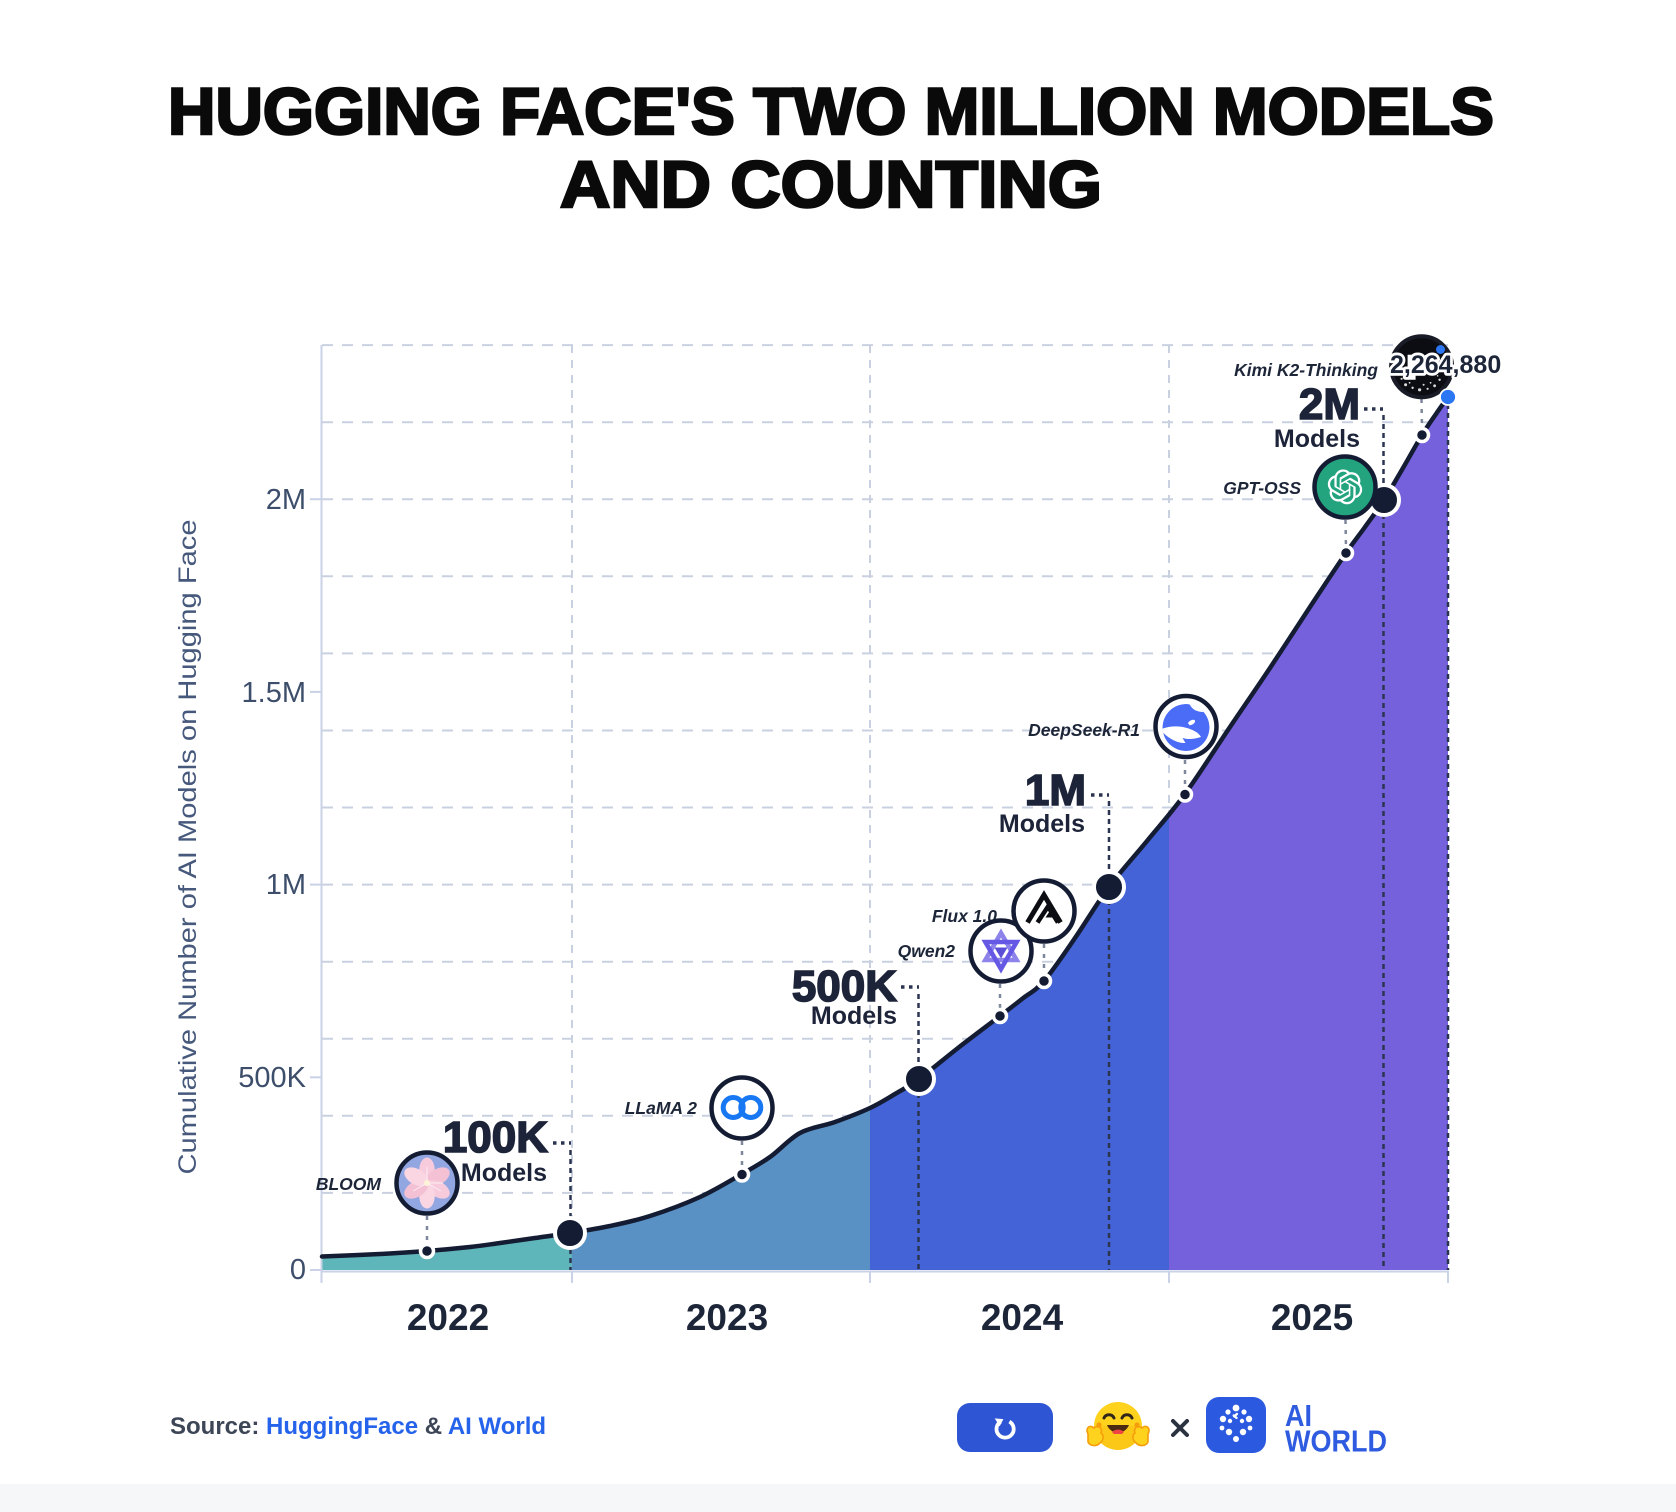 Image resolution: width=1676 pixels, height=1512 pixels. What do you see at coordinates (727, 1317) in the screenshot?
I see `svg-text: 2023` at bounding box center [727, 1317].